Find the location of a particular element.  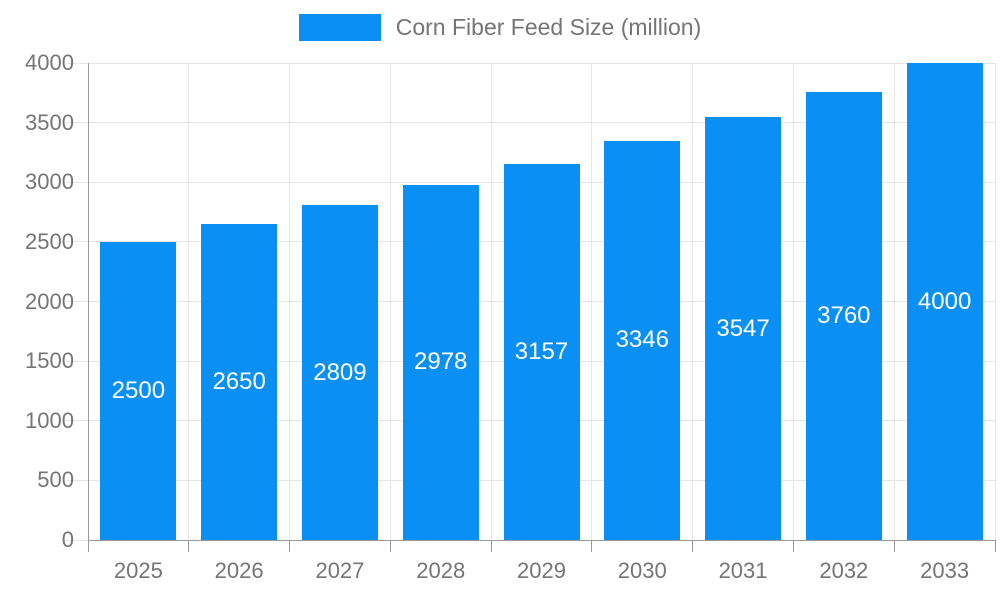

bar-2027: 2809 is located at coordinates (339, 372).